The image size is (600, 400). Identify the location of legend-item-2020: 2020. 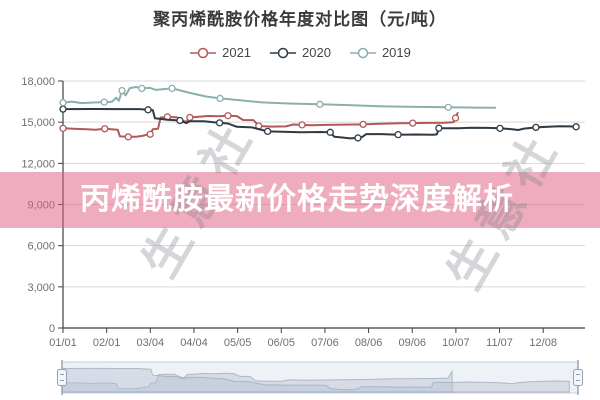
(300, 52).